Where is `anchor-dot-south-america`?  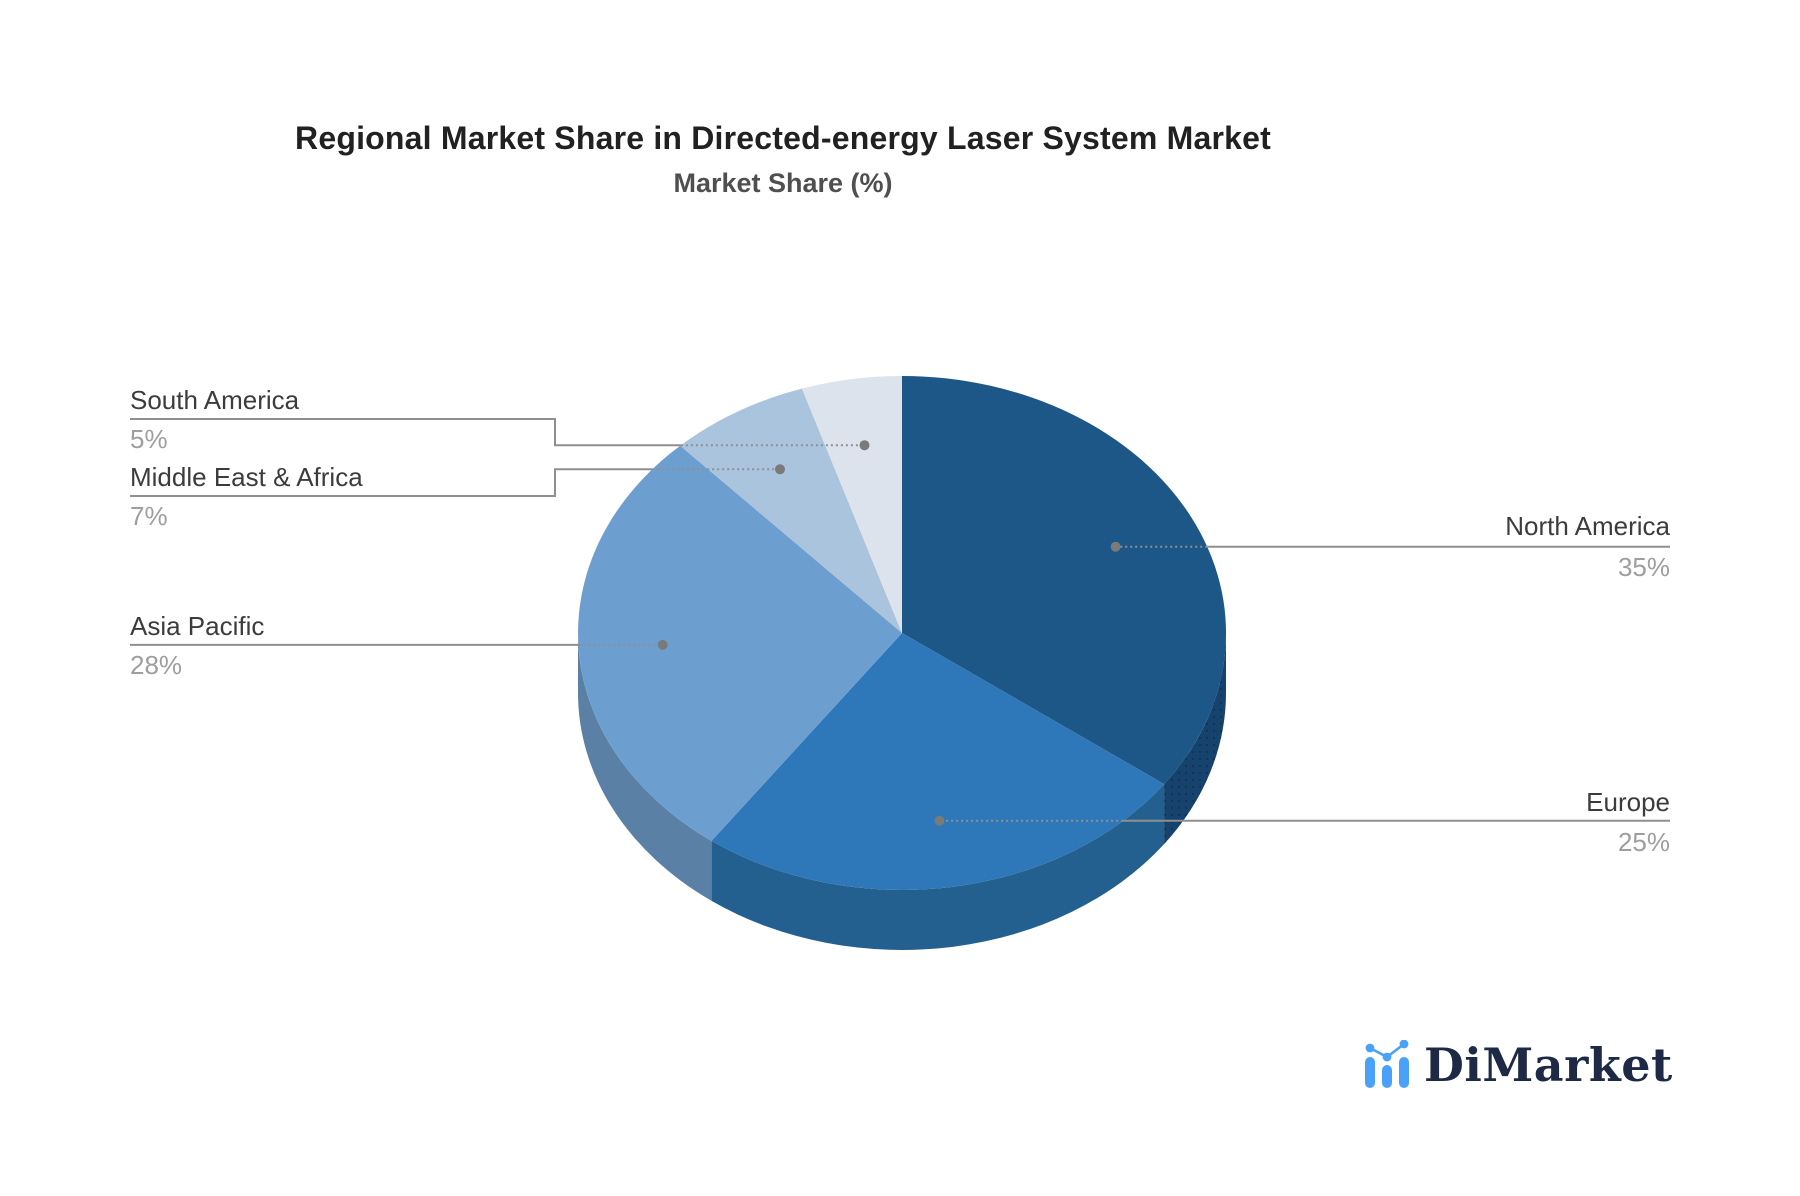
anchor-dot-south-america is located at coordinates (864, 445).